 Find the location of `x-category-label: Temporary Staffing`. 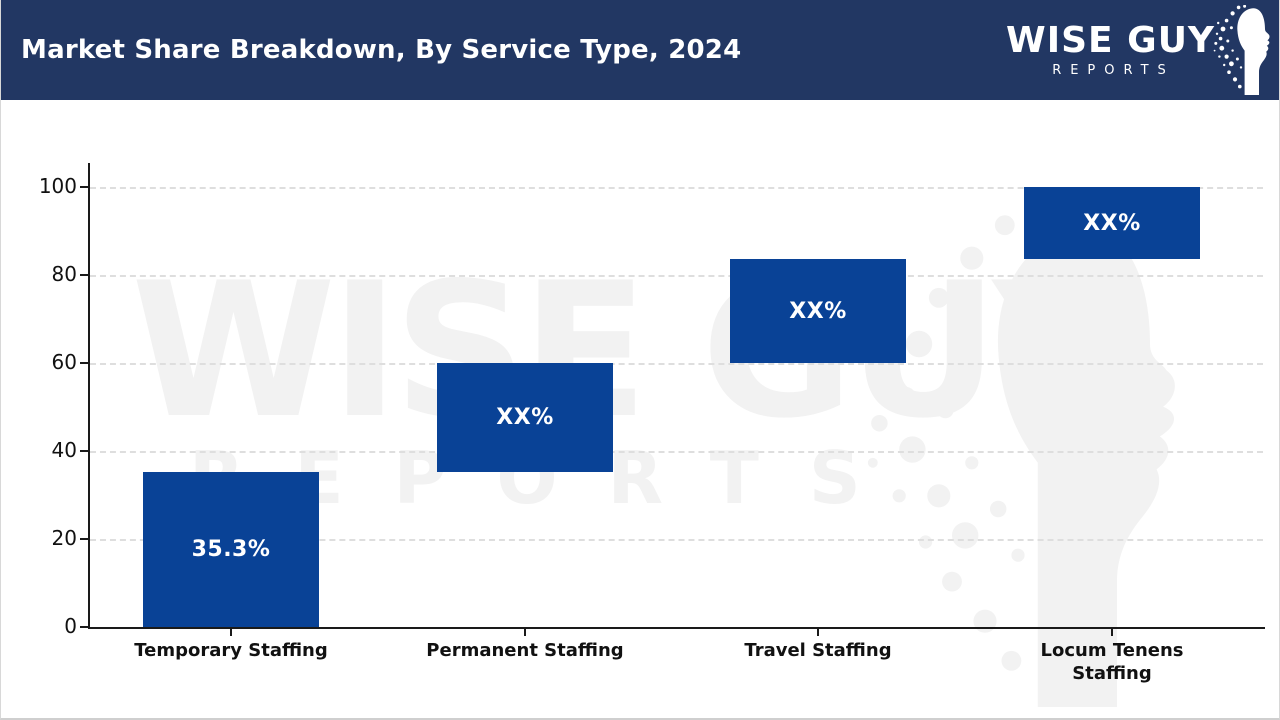

x-category-label: Temporary Staffing is located at coordinates (231, 650).